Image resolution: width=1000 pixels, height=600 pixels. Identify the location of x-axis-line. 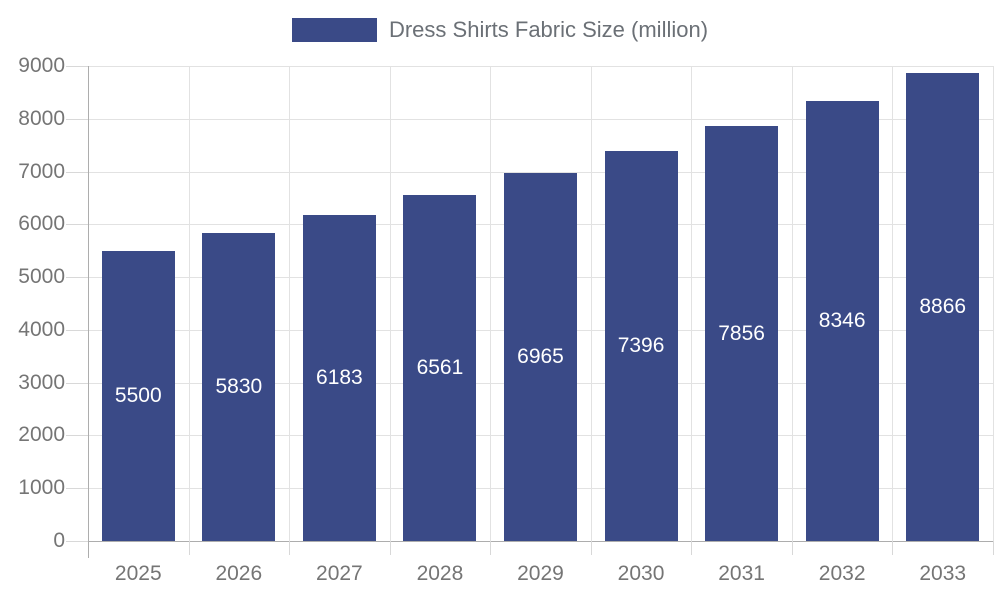
(540, 541).